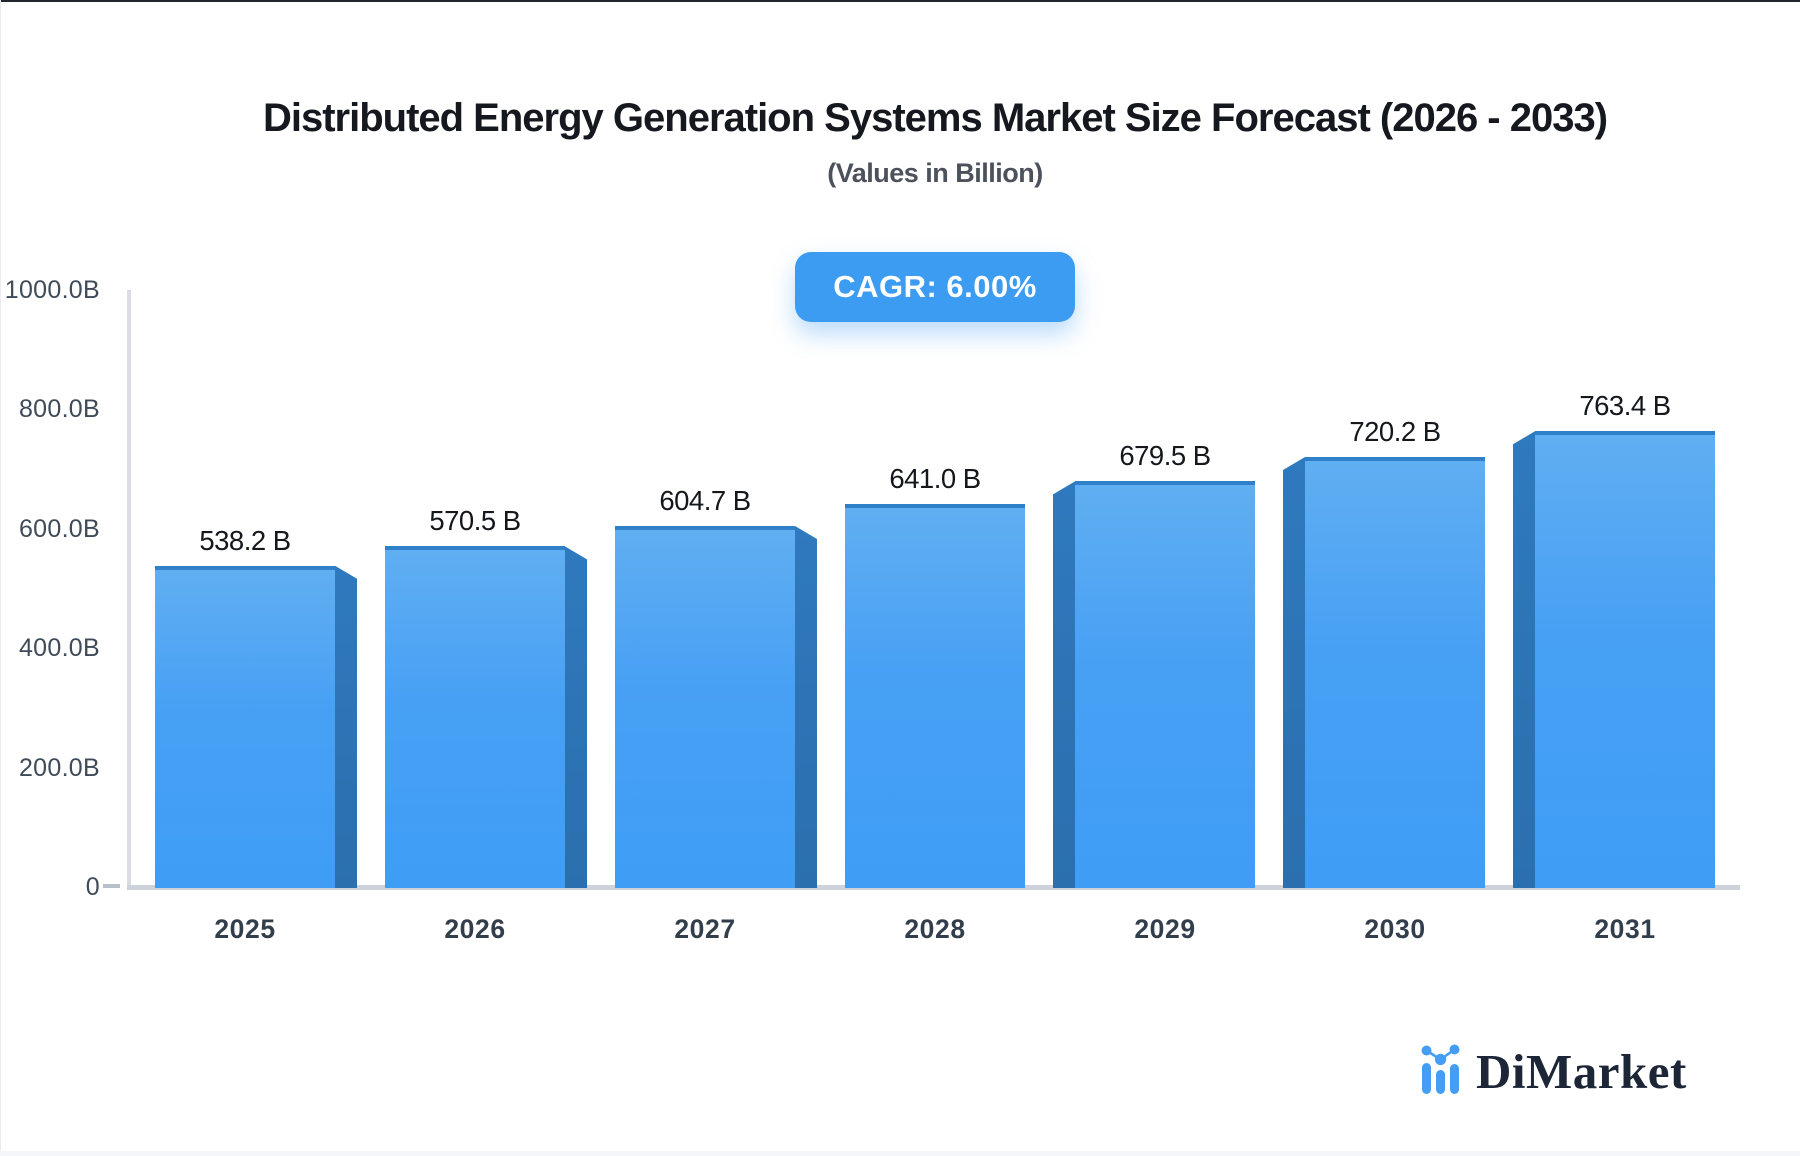 Image resolution: width=1800 pixels, height=1156 pixels. Describe the element at coordinates (245, 929) in the screenshot. I see `x-axis-tick-label: 2025` at that location.